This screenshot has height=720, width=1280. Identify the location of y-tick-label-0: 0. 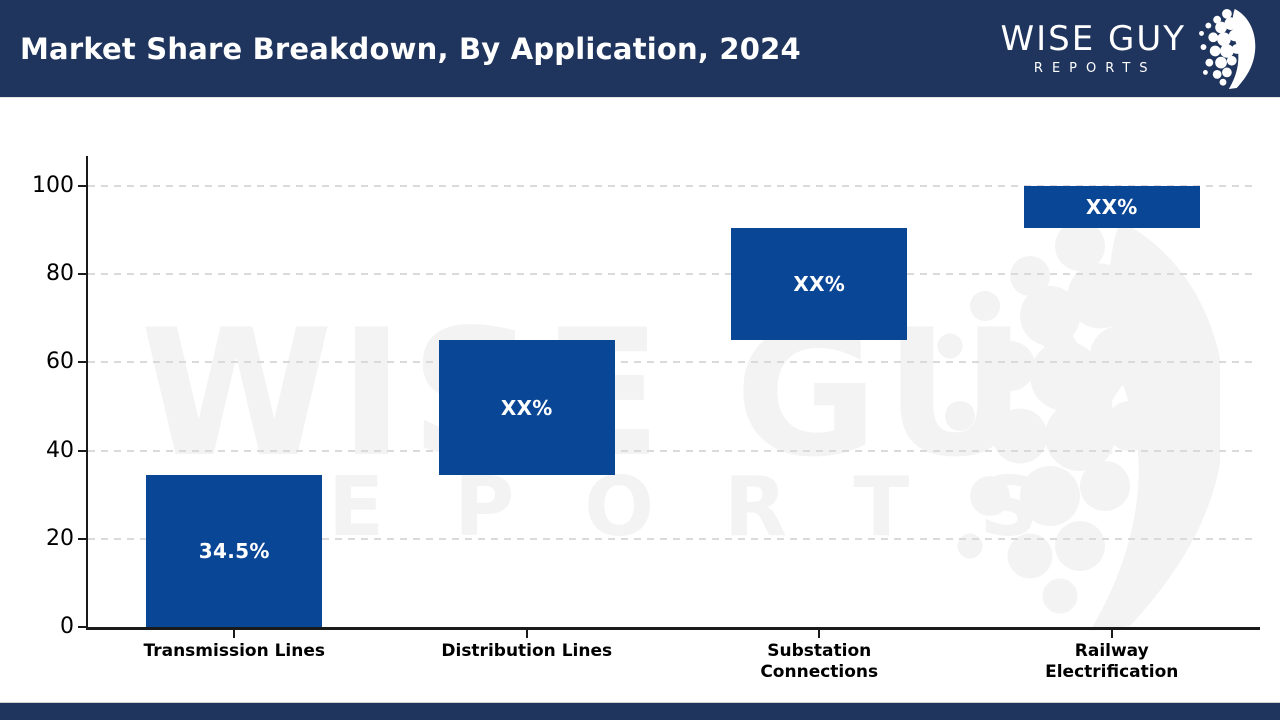
(67, 626).